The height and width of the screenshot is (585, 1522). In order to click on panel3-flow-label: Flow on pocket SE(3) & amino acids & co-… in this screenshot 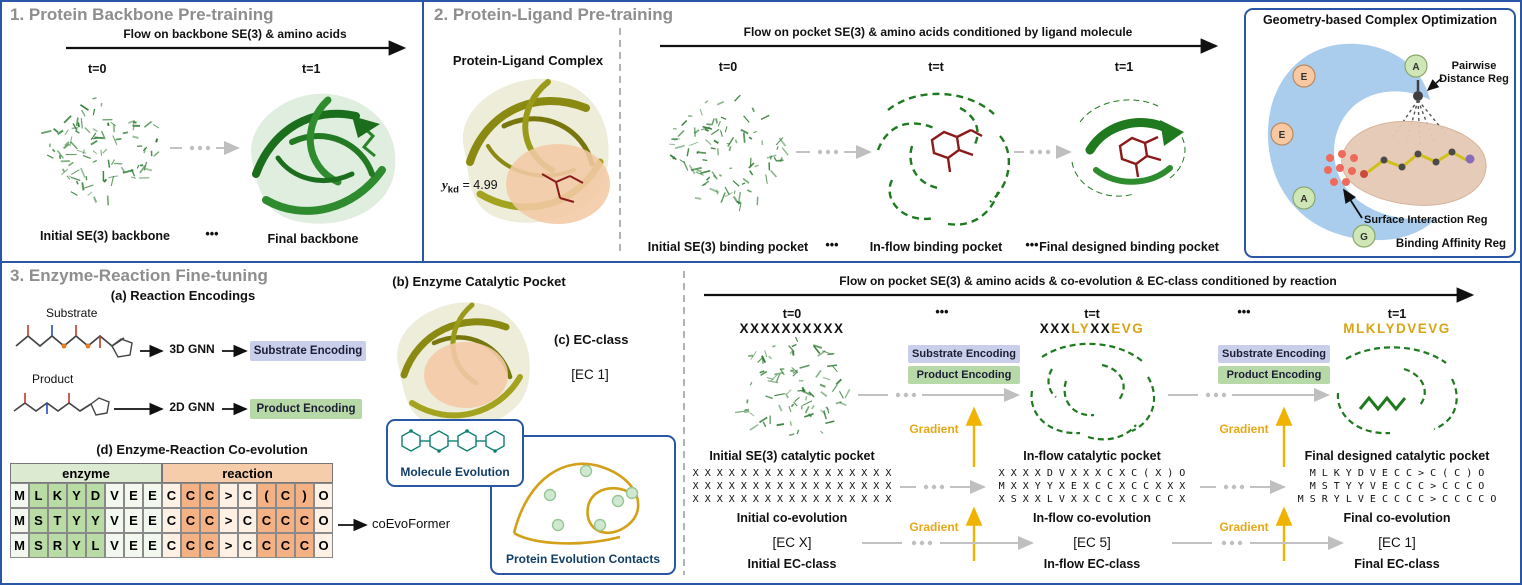, I will do `click(1088, 281)`.